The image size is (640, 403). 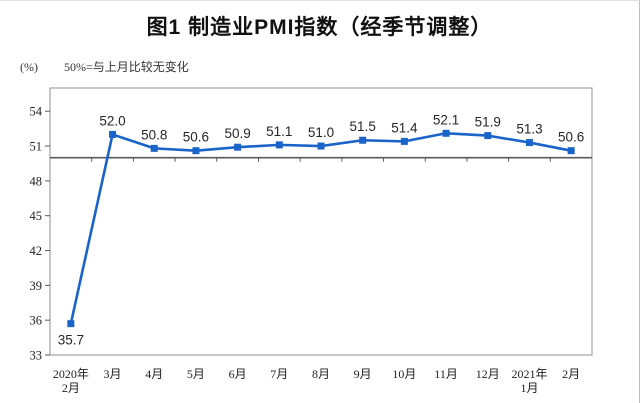 What do you see at coordinates (154, 374) in the screenshot?
I see `x-axis-category-label: 4月` at bounding box center [154, 374].